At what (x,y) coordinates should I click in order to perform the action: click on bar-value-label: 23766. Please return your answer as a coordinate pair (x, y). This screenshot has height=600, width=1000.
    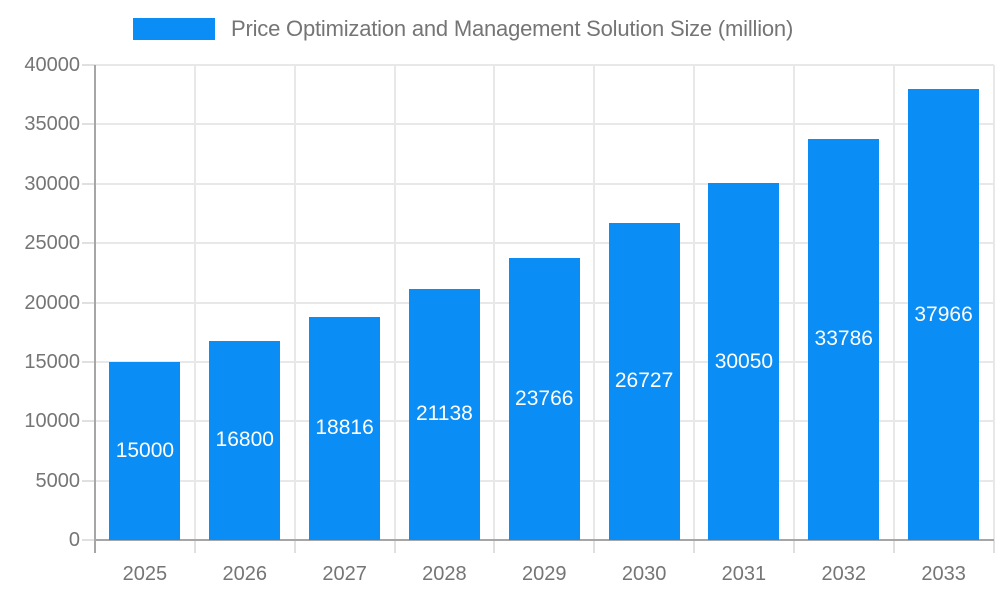
    Looking at the image, I should click on (544, 398).